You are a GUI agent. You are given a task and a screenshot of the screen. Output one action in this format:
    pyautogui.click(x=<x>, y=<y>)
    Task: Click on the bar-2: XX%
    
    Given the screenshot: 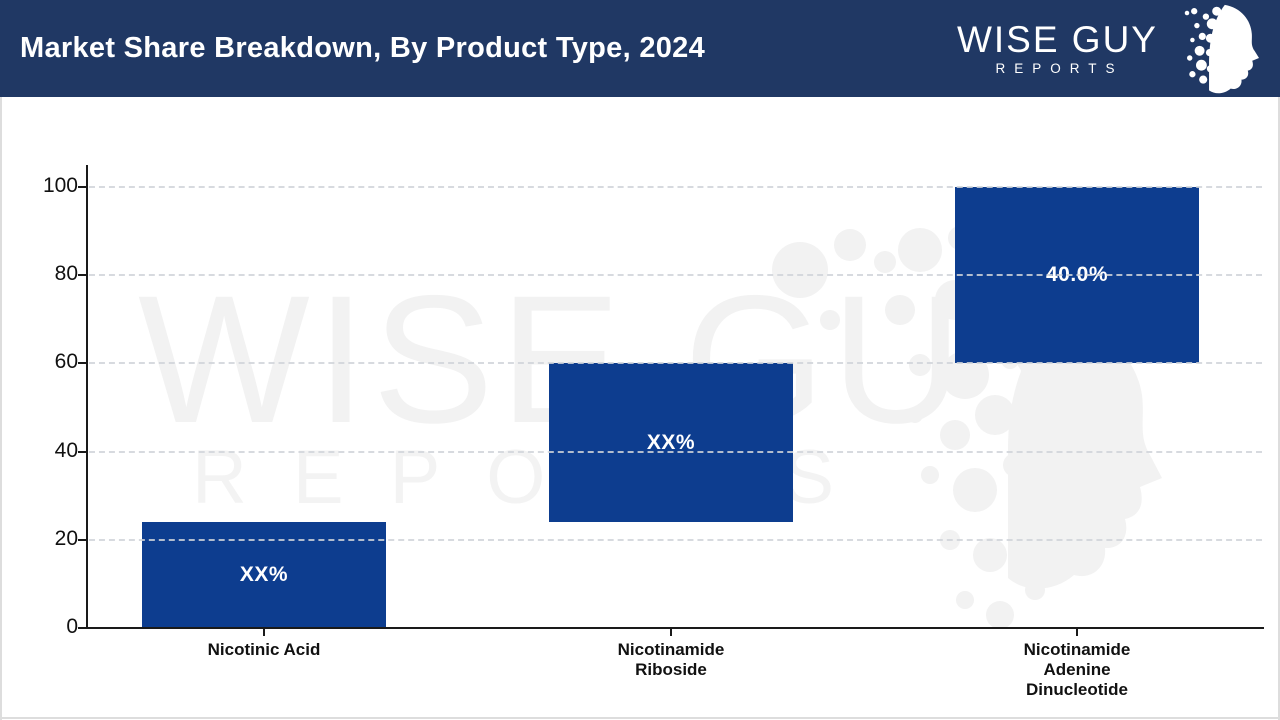 What is the action you would take?
    pyautogui.click(x=671, y=443)
    